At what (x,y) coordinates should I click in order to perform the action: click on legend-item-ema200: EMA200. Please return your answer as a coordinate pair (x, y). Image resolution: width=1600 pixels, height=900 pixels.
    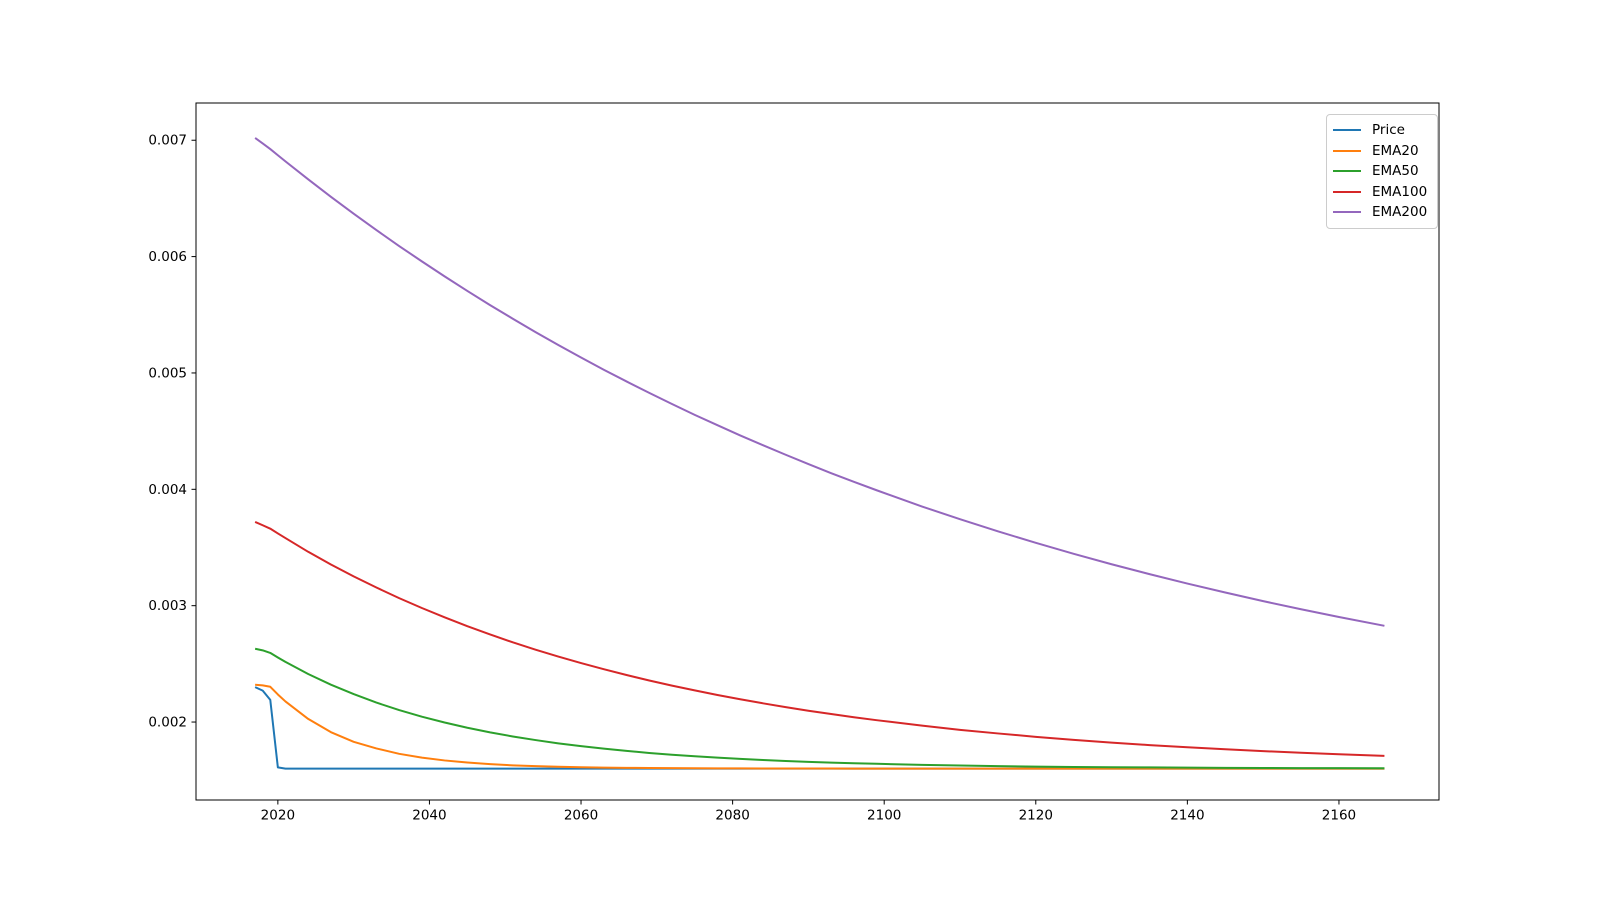
    Looking at the image, I should click on (1381, 212).